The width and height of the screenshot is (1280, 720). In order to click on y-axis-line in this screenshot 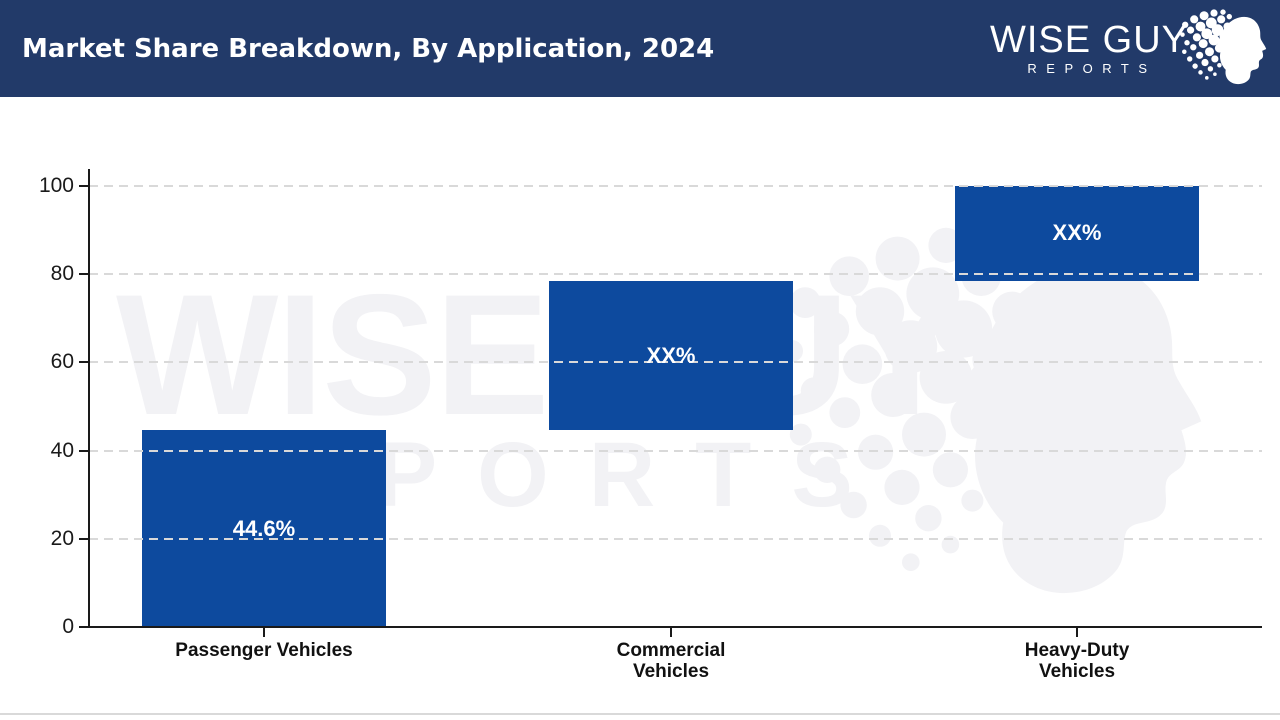, I will do `click(89, 398)`.